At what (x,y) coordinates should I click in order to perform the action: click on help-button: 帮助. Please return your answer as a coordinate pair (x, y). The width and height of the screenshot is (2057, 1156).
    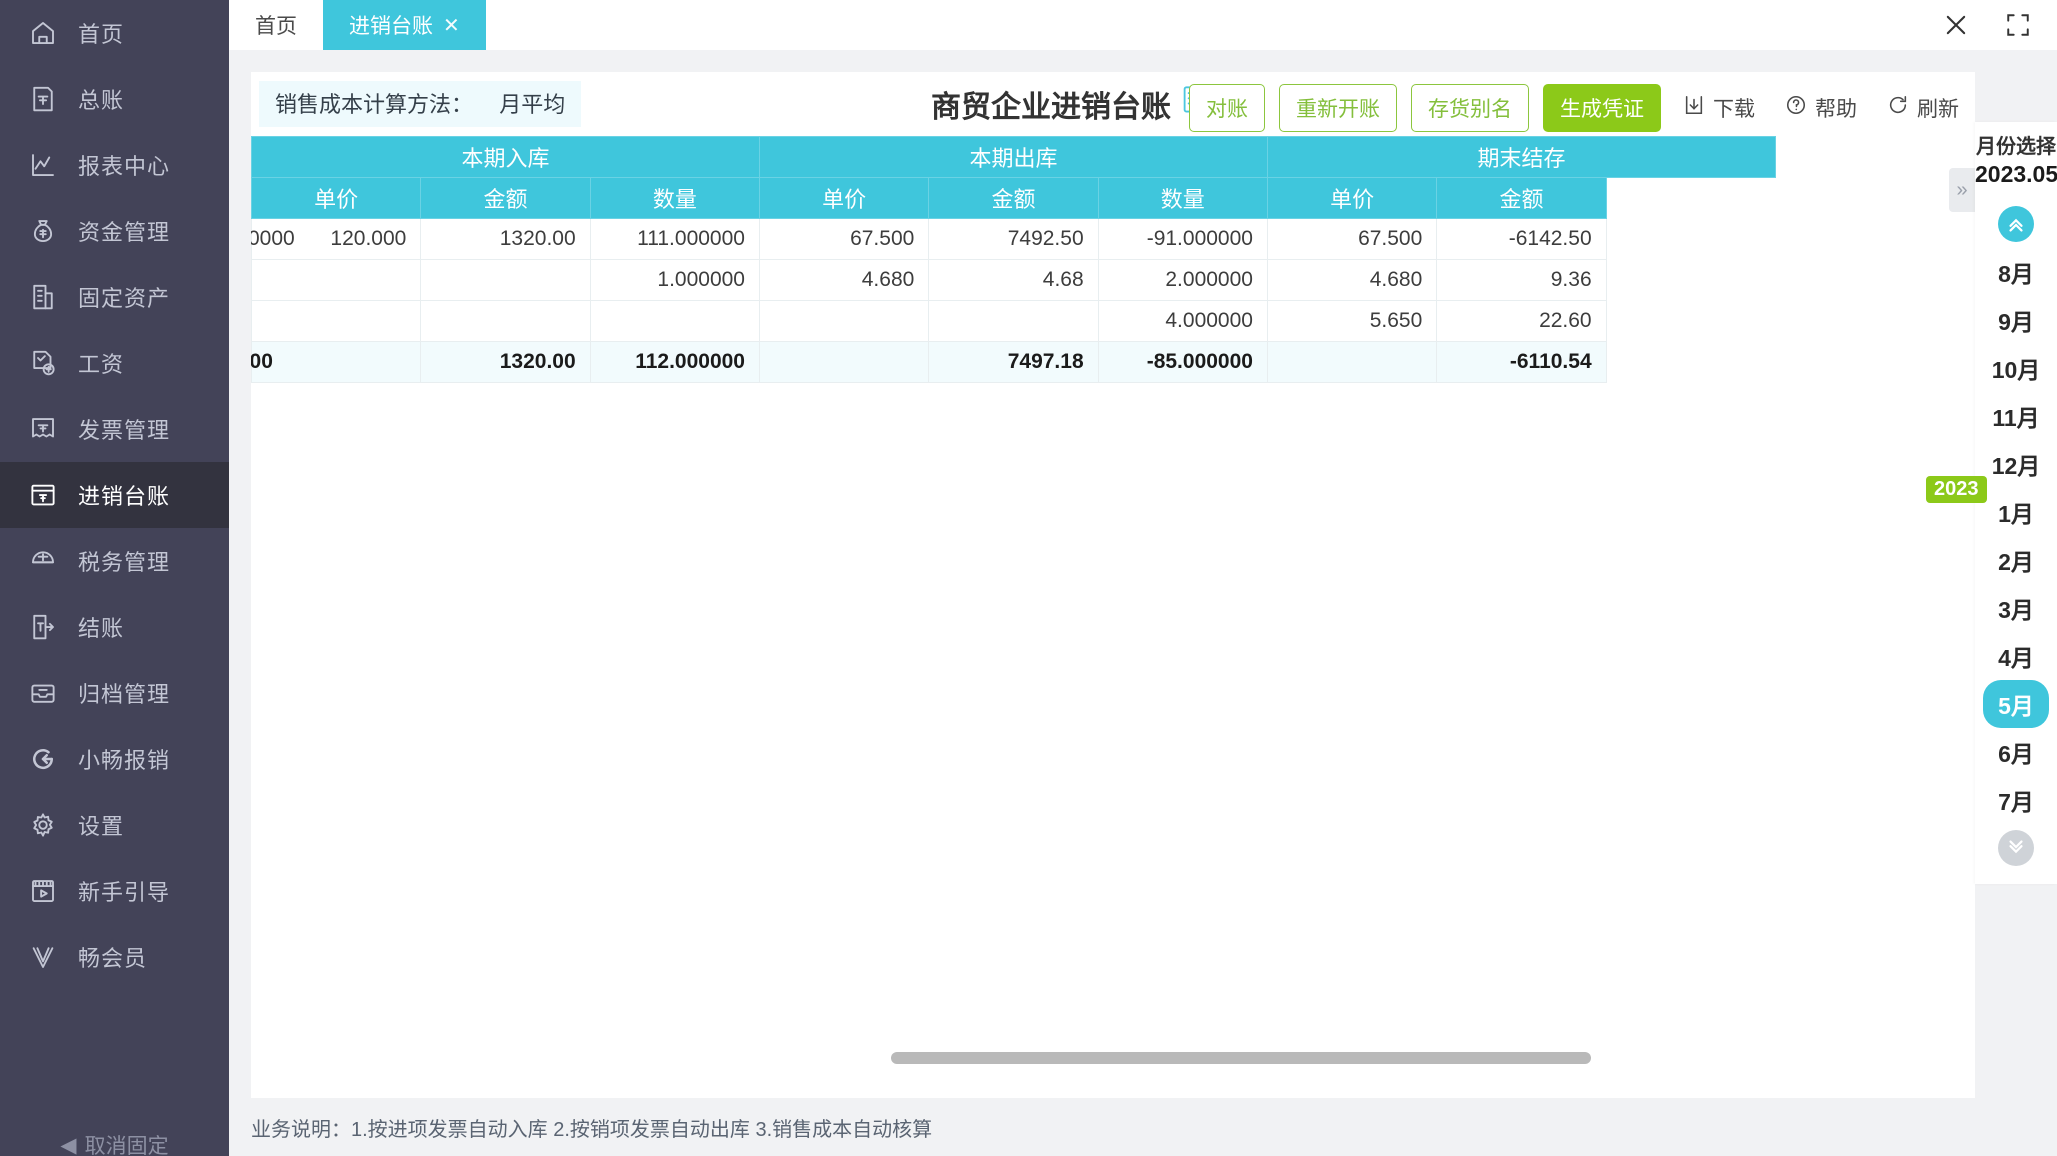
    Looking at the image, I should click on (1821, 108).